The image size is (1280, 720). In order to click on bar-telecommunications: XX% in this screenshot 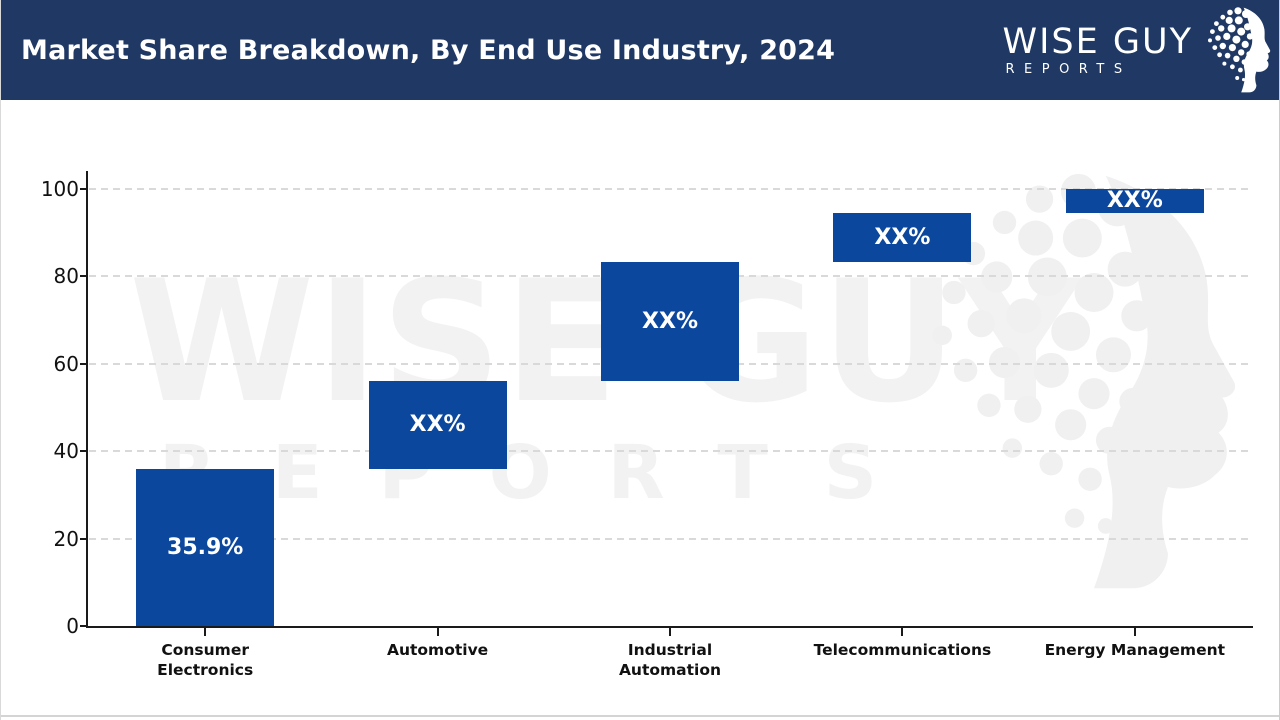, I will do `click(902, 237)`.